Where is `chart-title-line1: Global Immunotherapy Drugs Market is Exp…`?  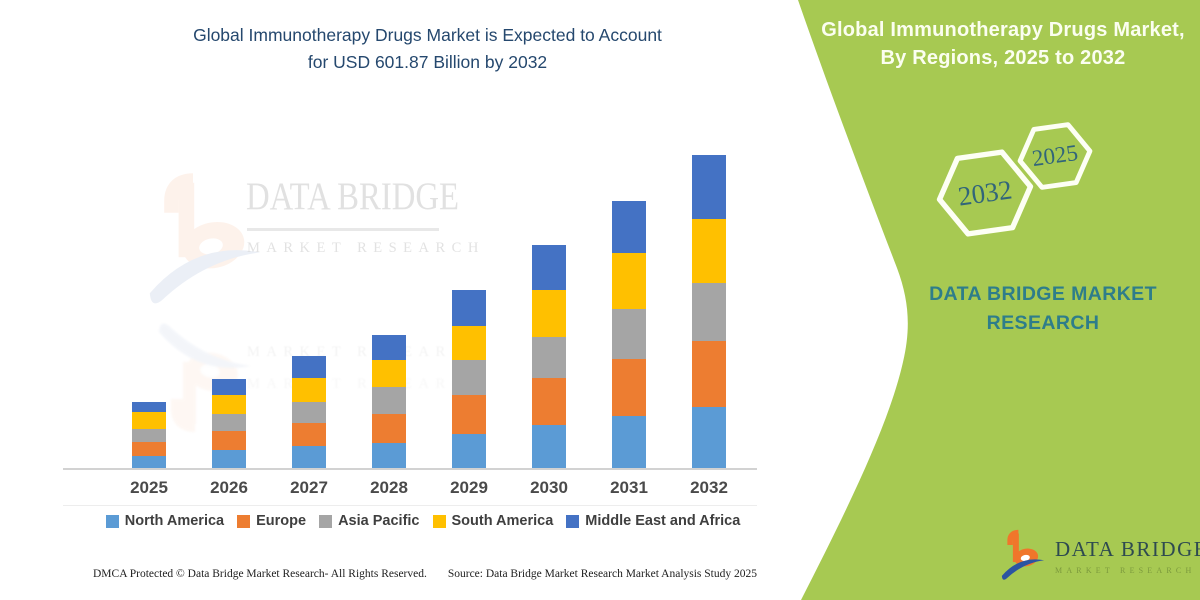 chart-title-line1: Global Immunotherapy Drugs Market is Exp… is located at coordinates (427, 35).